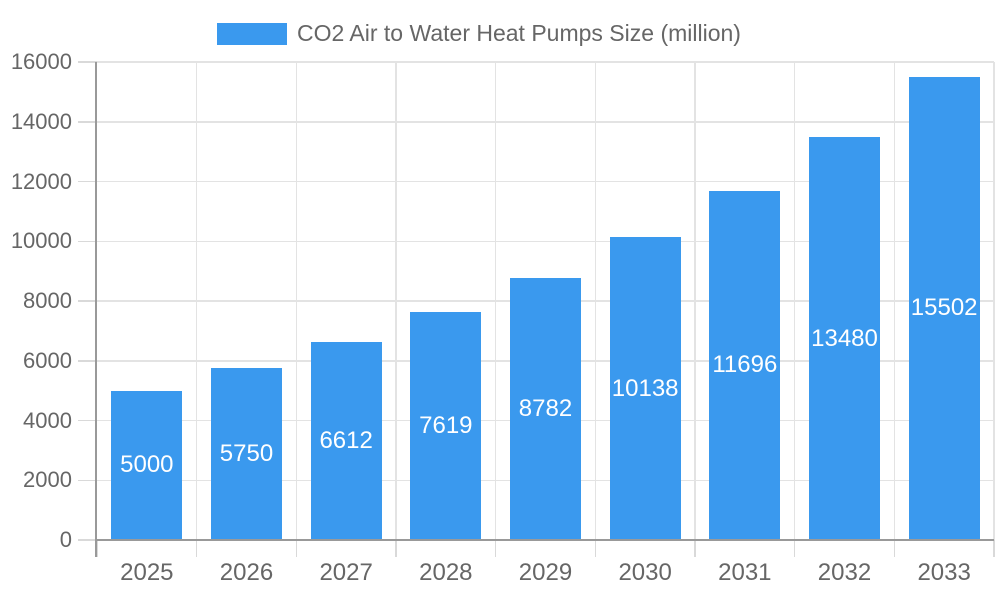 Image resolution: width=1000 pixels, height=600 pixels. I want to click on bar-value-label: 15502, so click(944, 308).